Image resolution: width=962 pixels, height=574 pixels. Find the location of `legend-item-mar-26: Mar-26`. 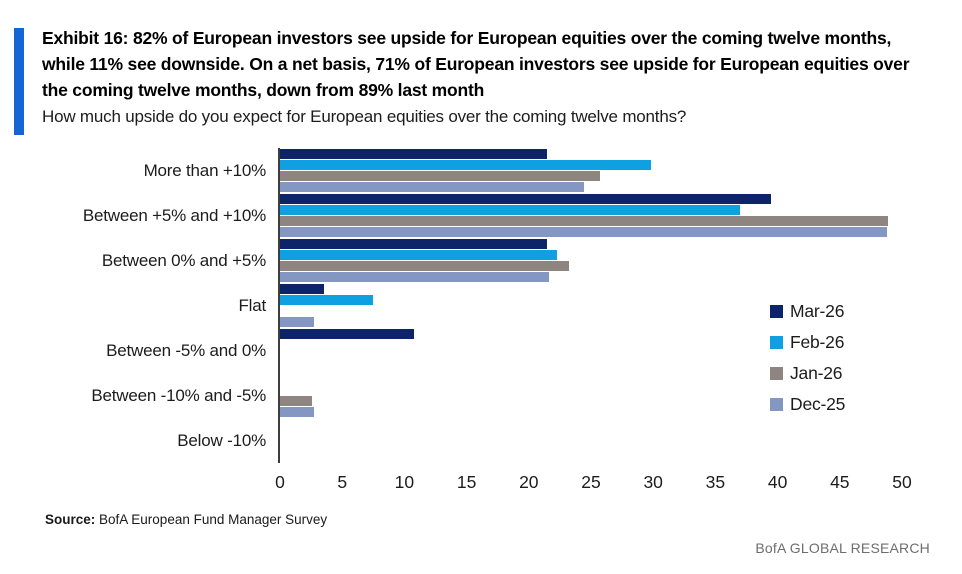

legend-item-mar-26: Mar-26 is located at coordinates (807, 311).